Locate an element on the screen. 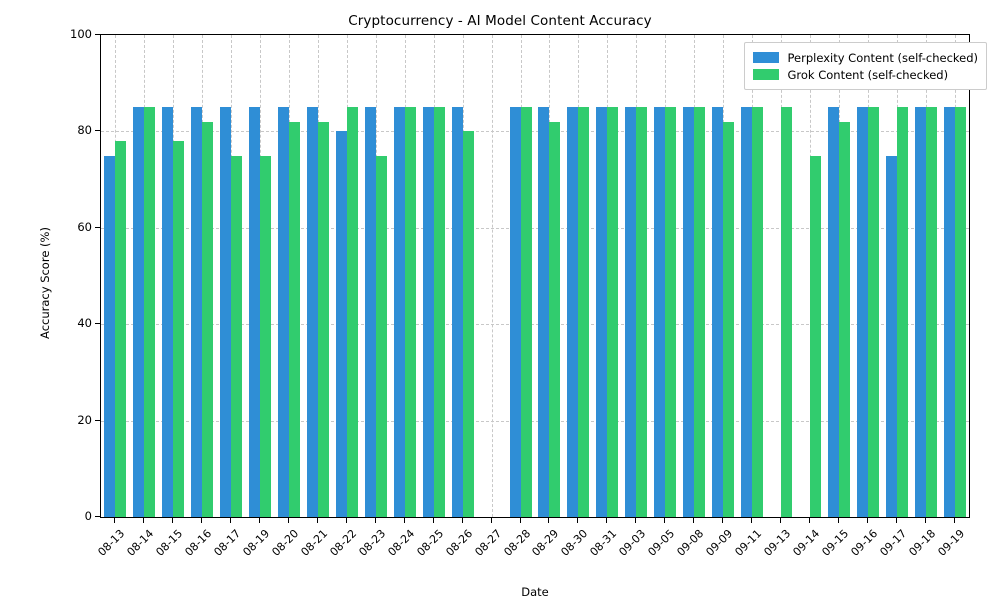 The height and width of the screenshot is (600, 1000). legend-item-grok: Grok Content (self-checked) is located at coordinates (865, 74).